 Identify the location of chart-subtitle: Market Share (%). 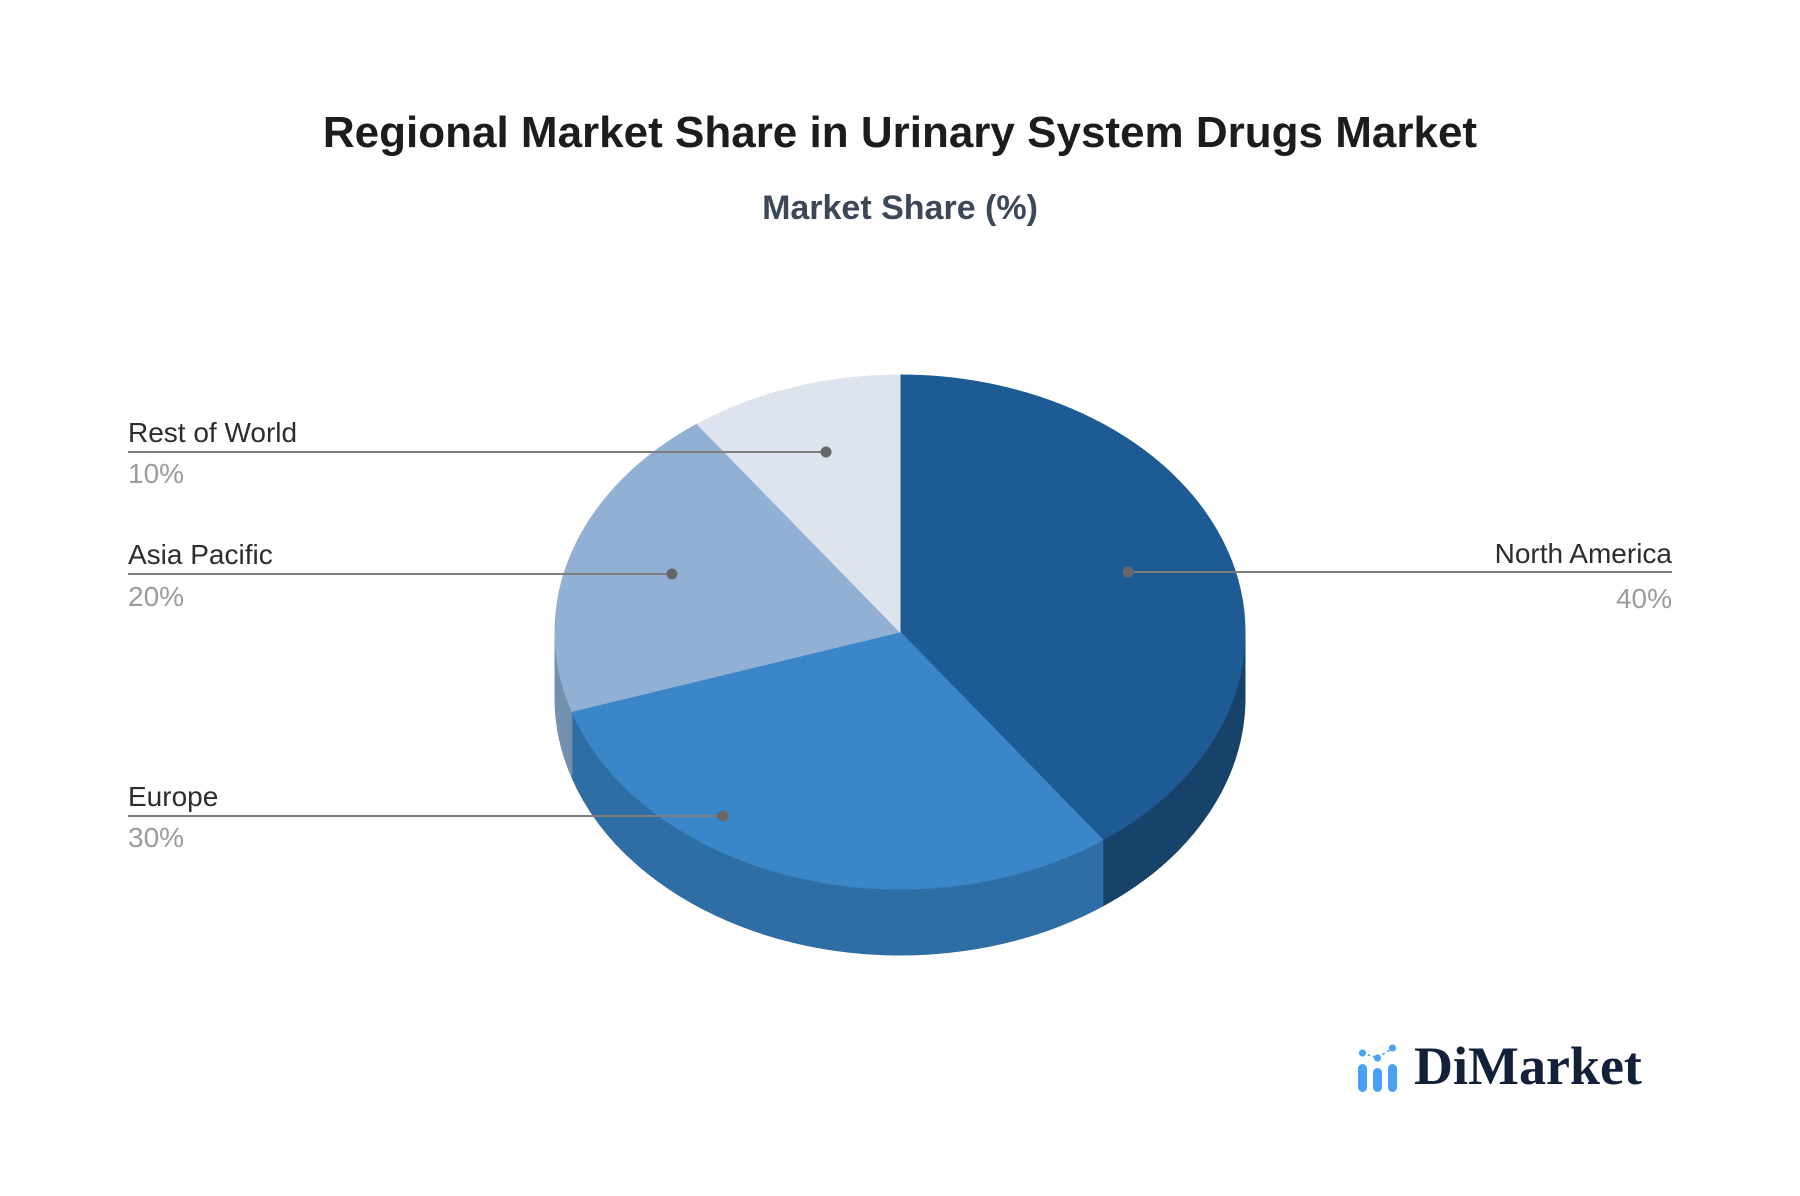
(900, 208).